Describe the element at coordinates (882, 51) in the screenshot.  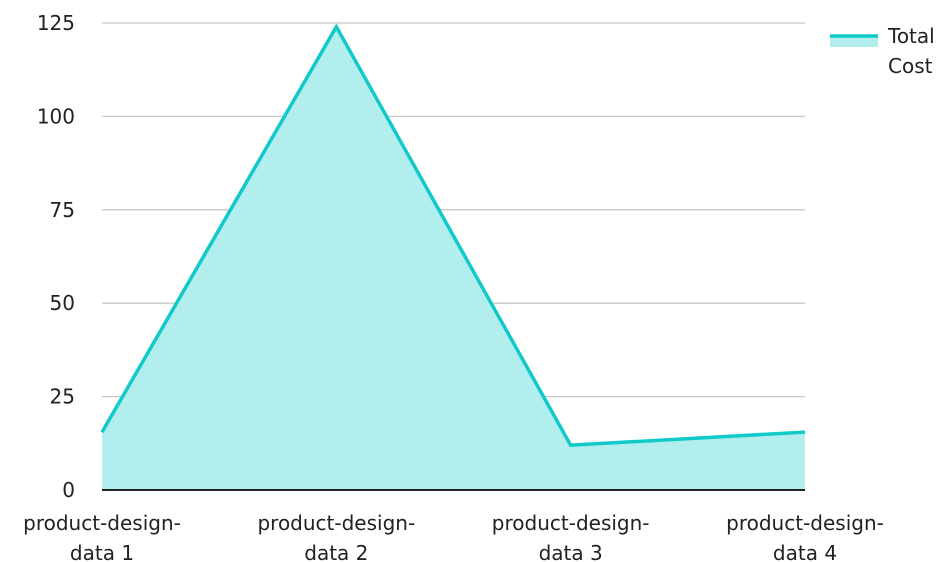
I see `legend: Total Cost` at that location.